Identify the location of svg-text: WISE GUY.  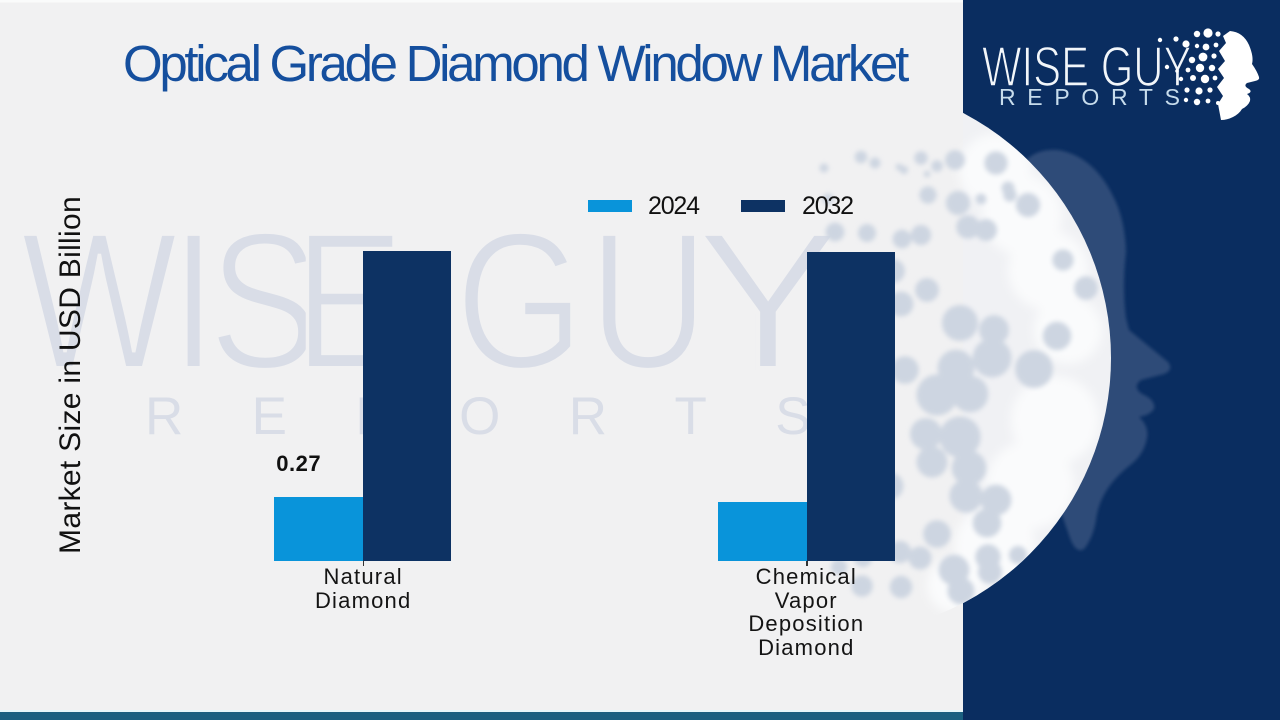
(1086, 67).